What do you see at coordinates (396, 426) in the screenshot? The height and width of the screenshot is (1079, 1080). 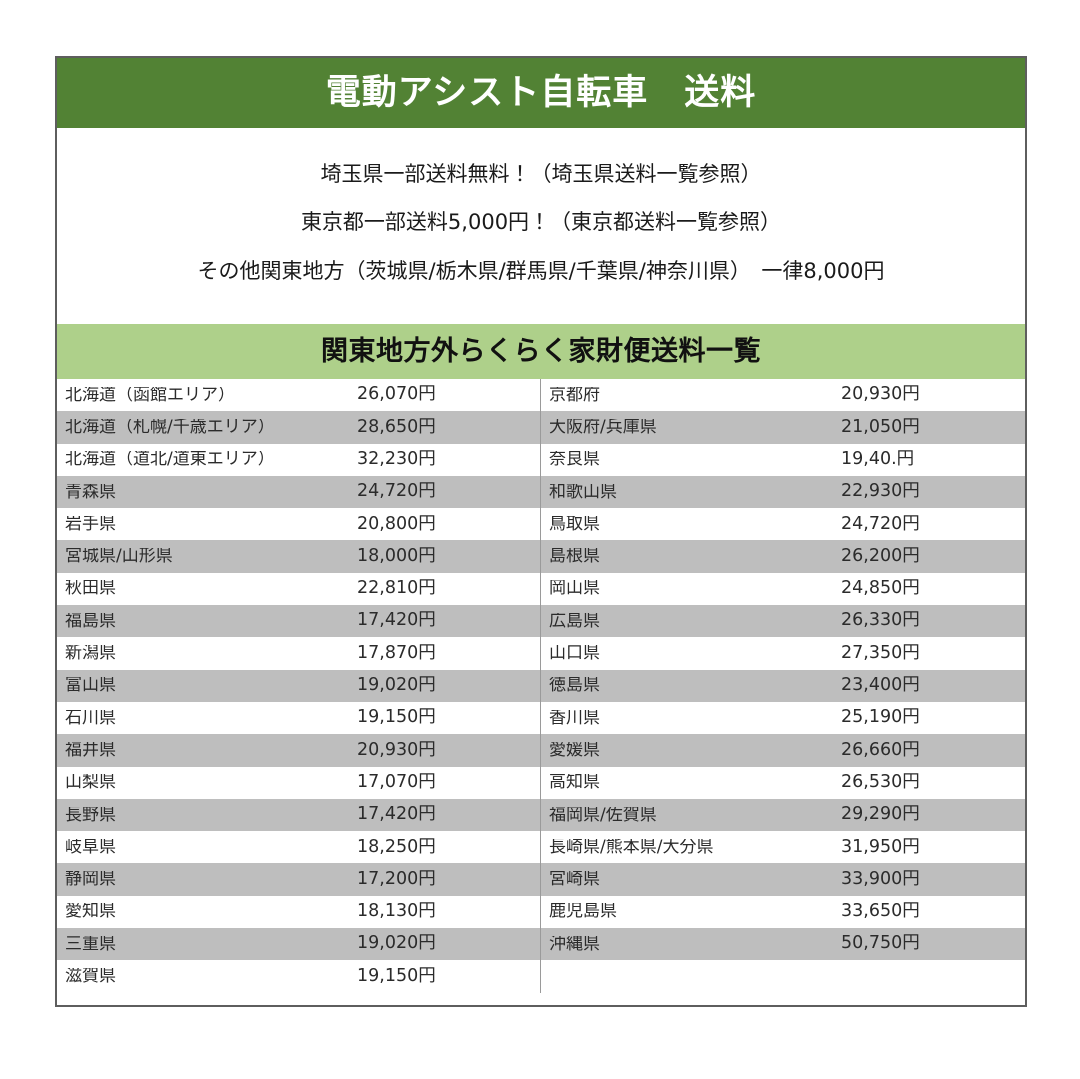 I see `fee-price-value: 28,650円` at bounding box center [396, 426].